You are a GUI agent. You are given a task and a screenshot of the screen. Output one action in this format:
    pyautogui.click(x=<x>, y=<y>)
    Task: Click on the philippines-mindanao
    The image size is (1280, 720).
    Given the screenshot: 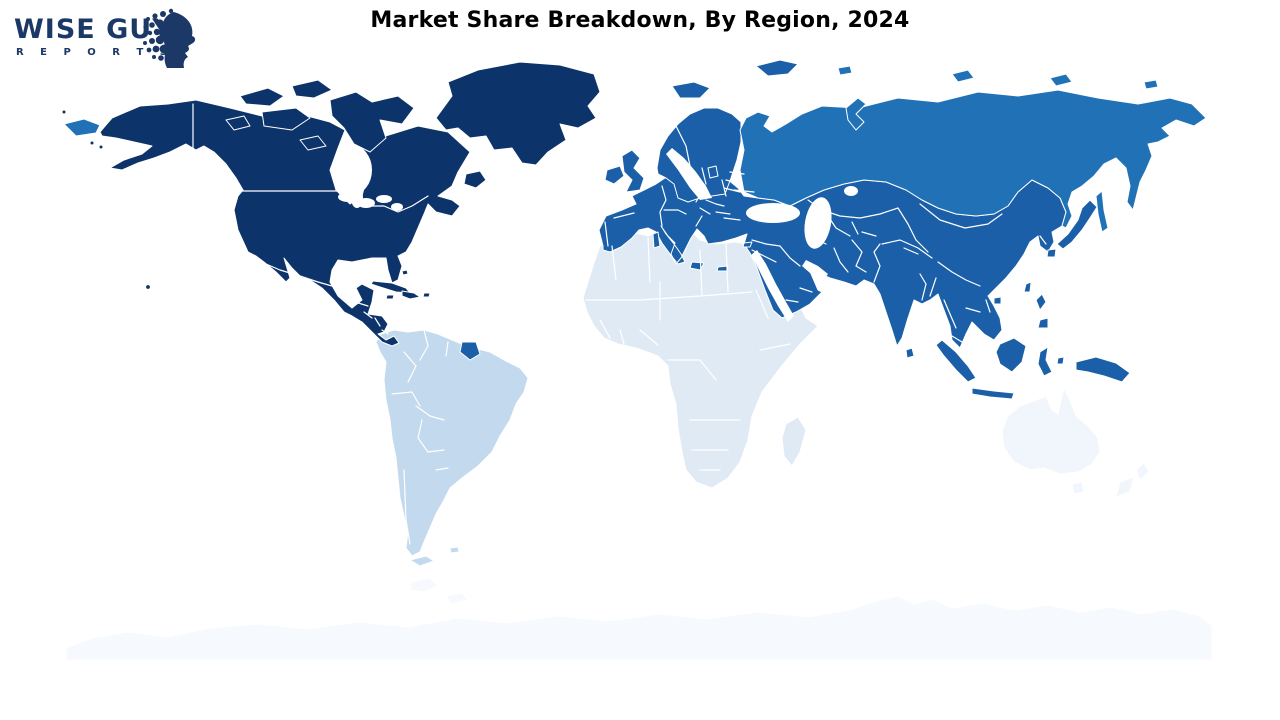 What is the action you would take?
    pyautogui.click(x=1043, y=323)
    